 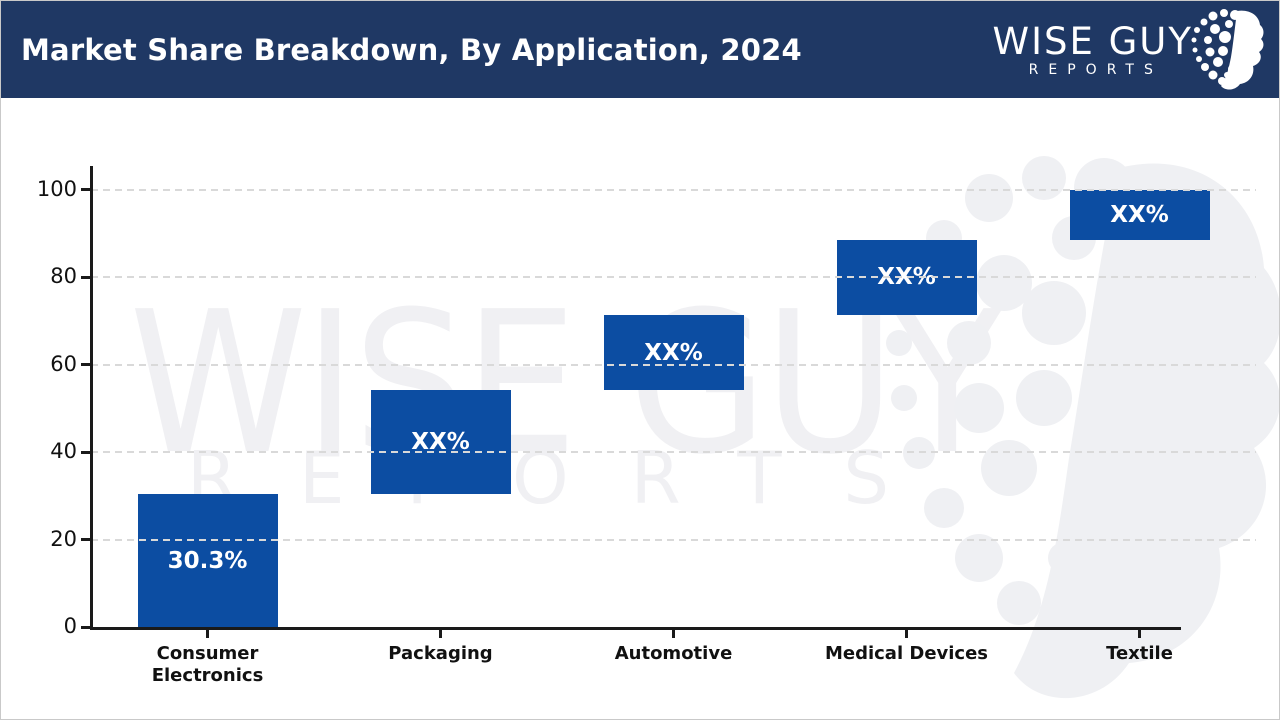 I want to click on y-tick-label: 60, so click(x=63, y=363).